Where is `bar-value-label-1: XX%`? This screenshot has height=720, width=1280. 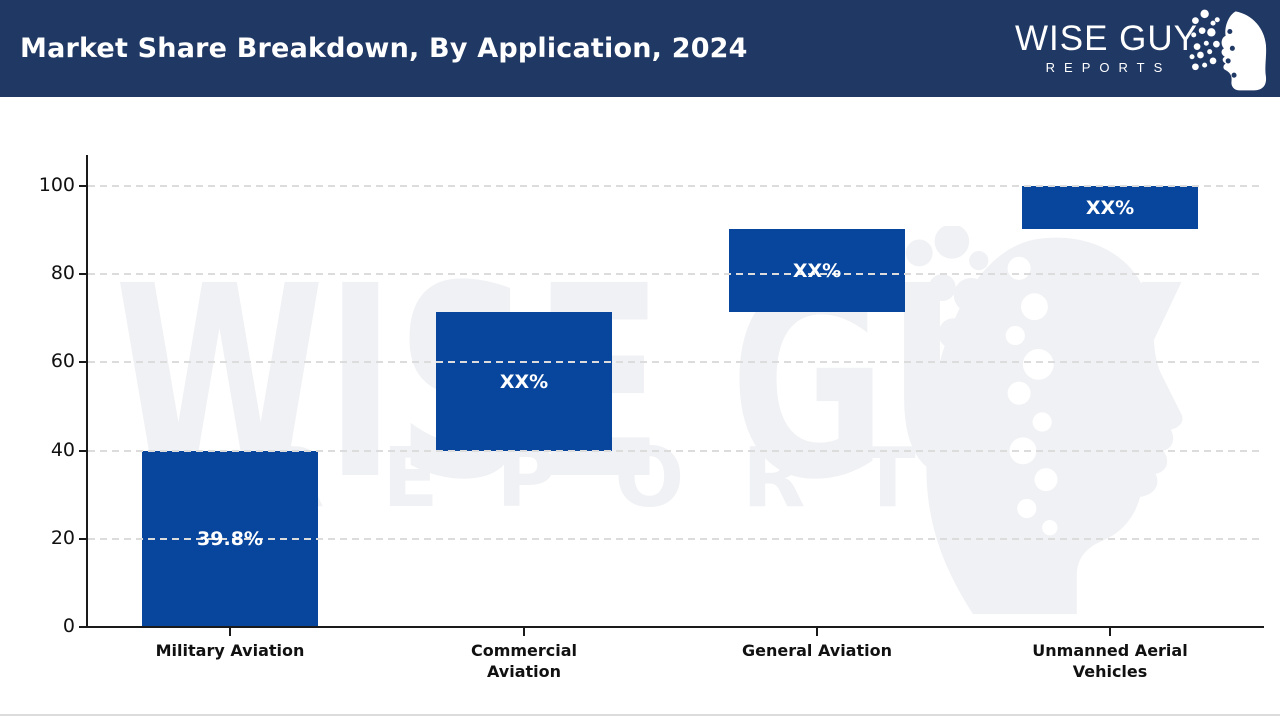
bar-value-label-1: XX% is located at coordinates (524, 381).